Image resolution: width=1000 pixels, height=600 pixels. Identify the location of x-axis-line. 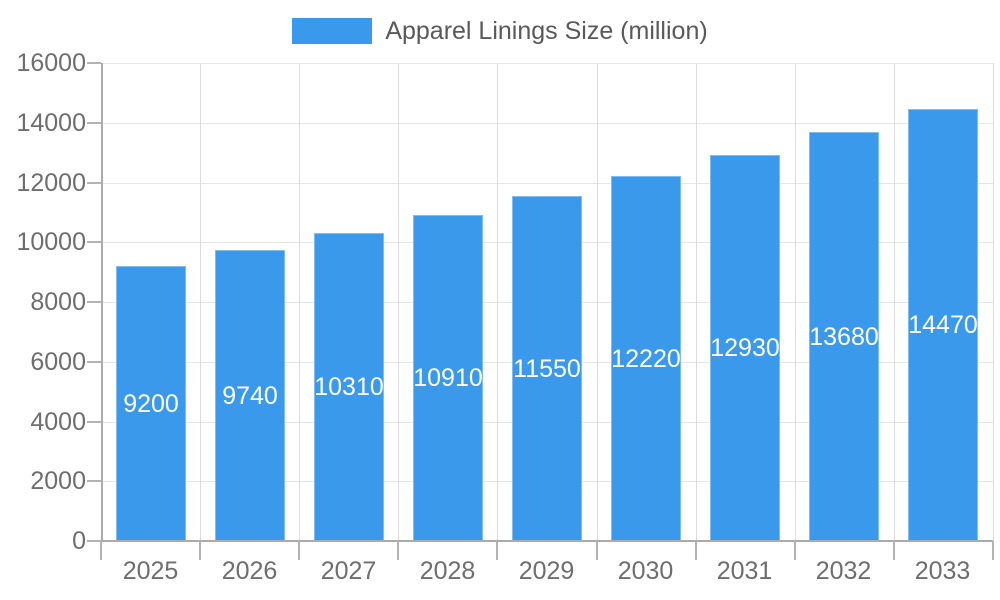
(547, 541).